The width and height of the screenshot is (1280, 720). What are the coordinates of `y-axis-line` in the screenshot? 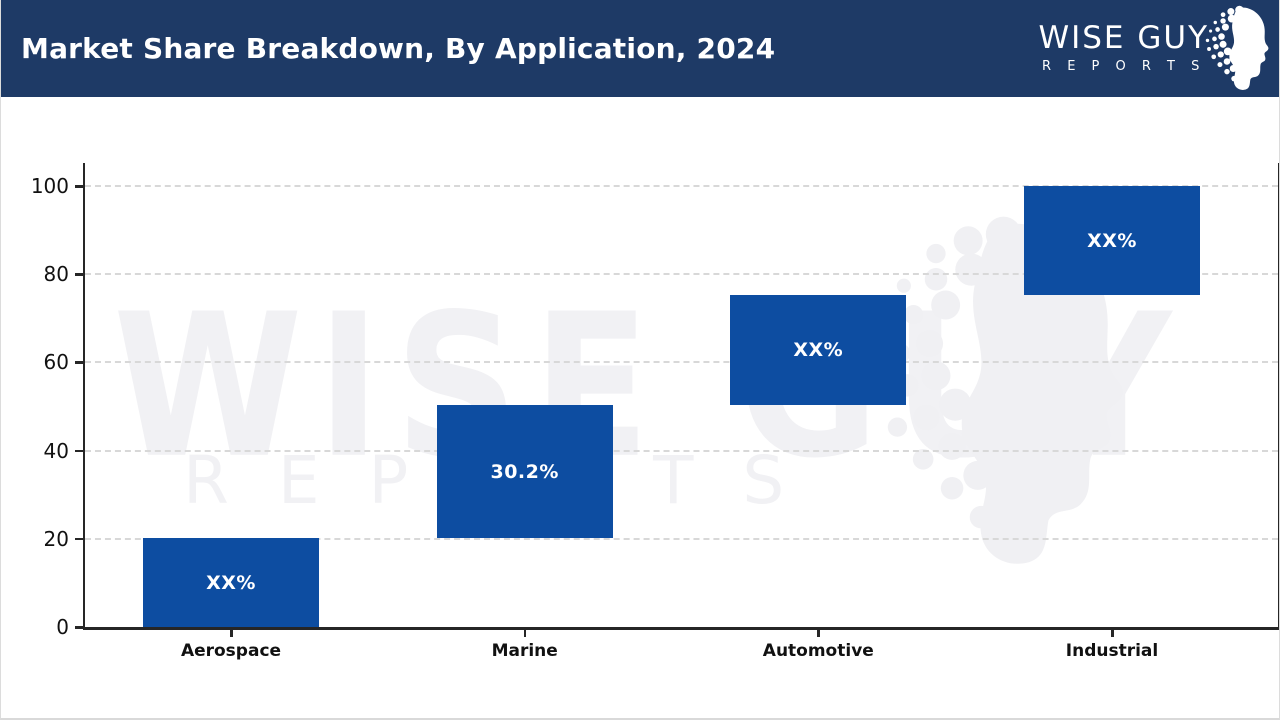 It's located at (83, 396).